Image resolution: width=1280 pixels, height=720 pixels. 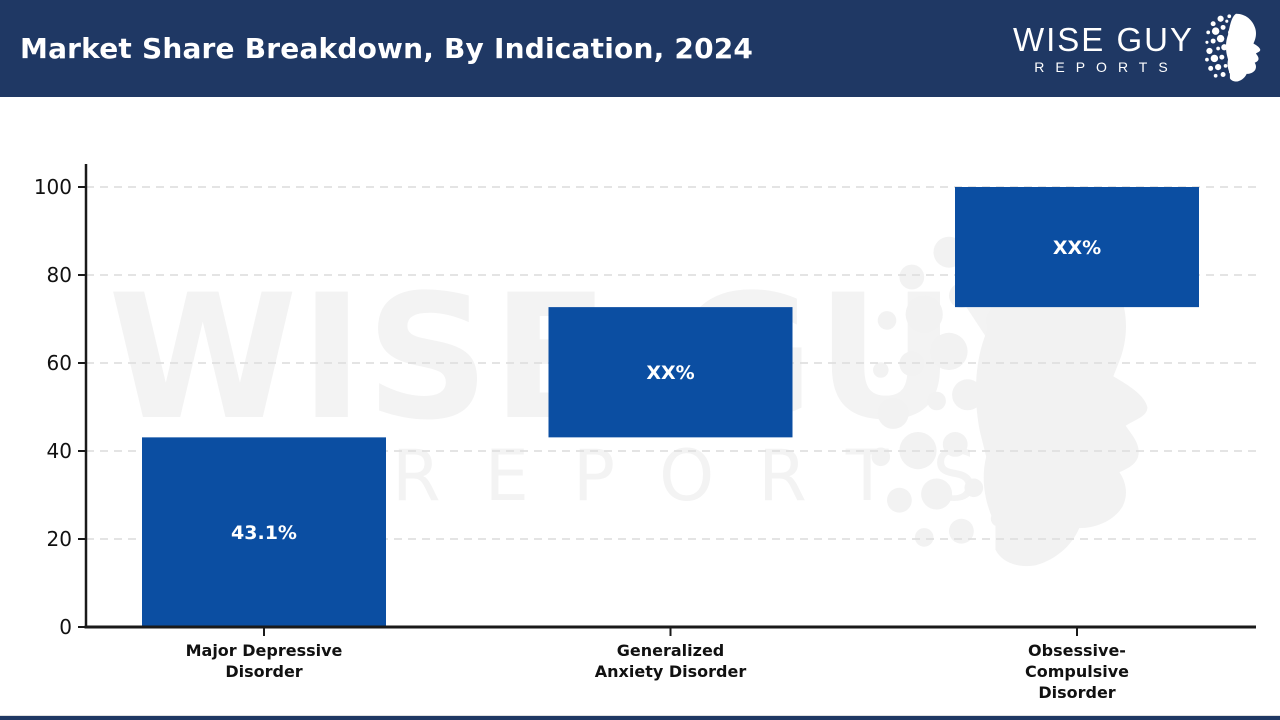 What do you see at coordinates (59, 451) in the screenshot?
I see `y-tick-label-40: 40` at bounding box center [59, 451].